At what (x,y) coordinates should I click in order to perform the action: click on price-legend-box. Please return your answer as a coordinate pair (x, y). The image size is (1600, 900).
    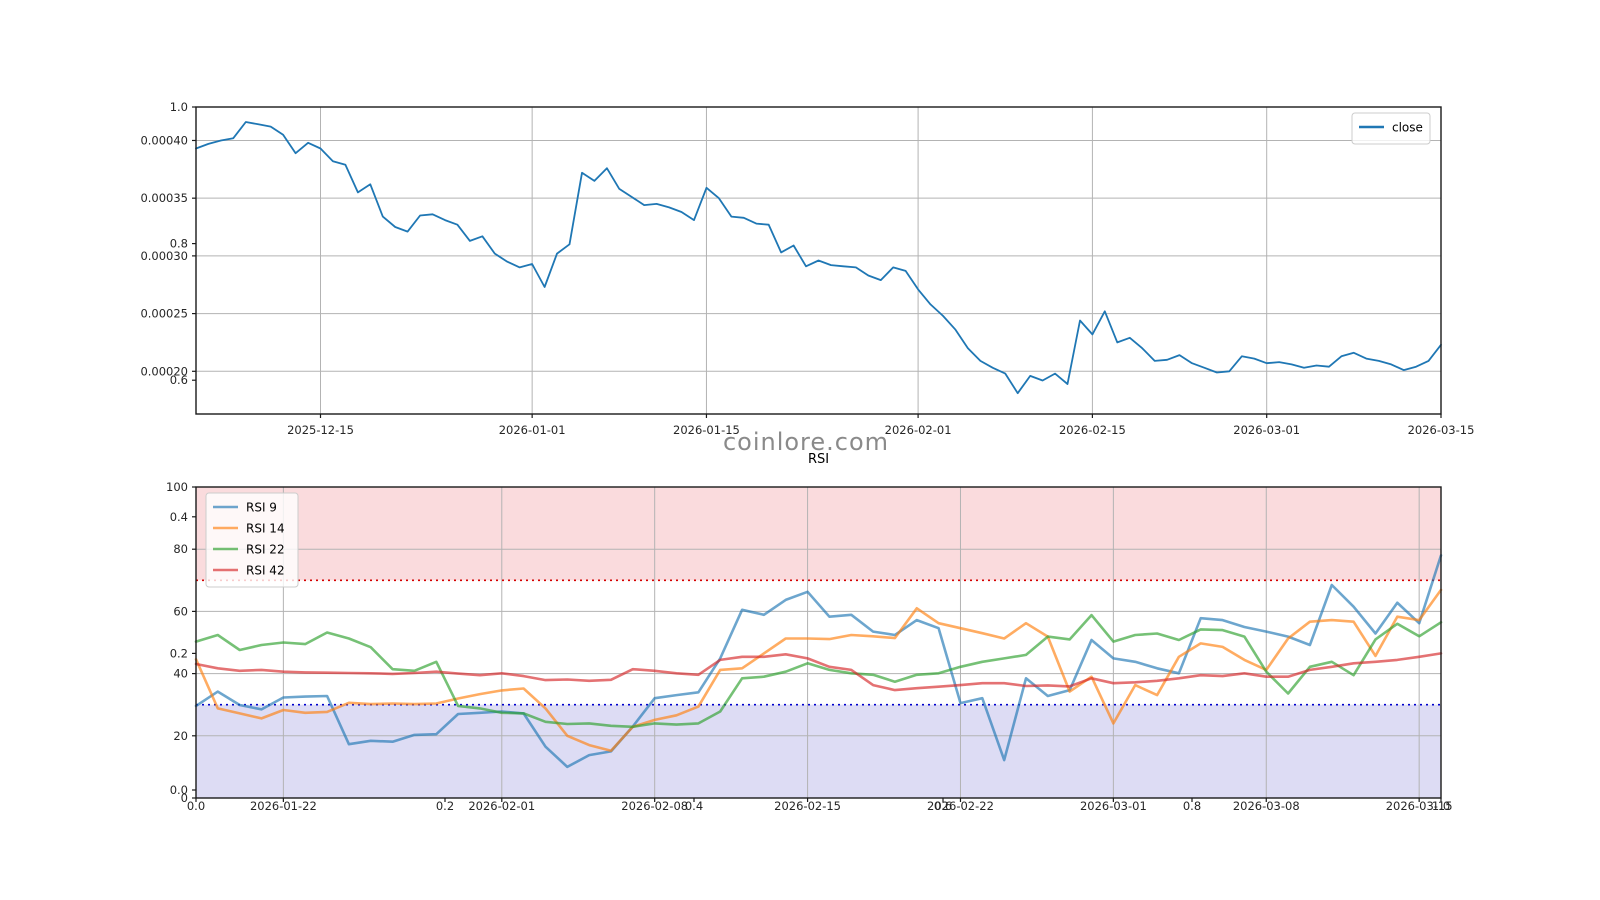
    Looking at the image, I should click on (1391, 128).